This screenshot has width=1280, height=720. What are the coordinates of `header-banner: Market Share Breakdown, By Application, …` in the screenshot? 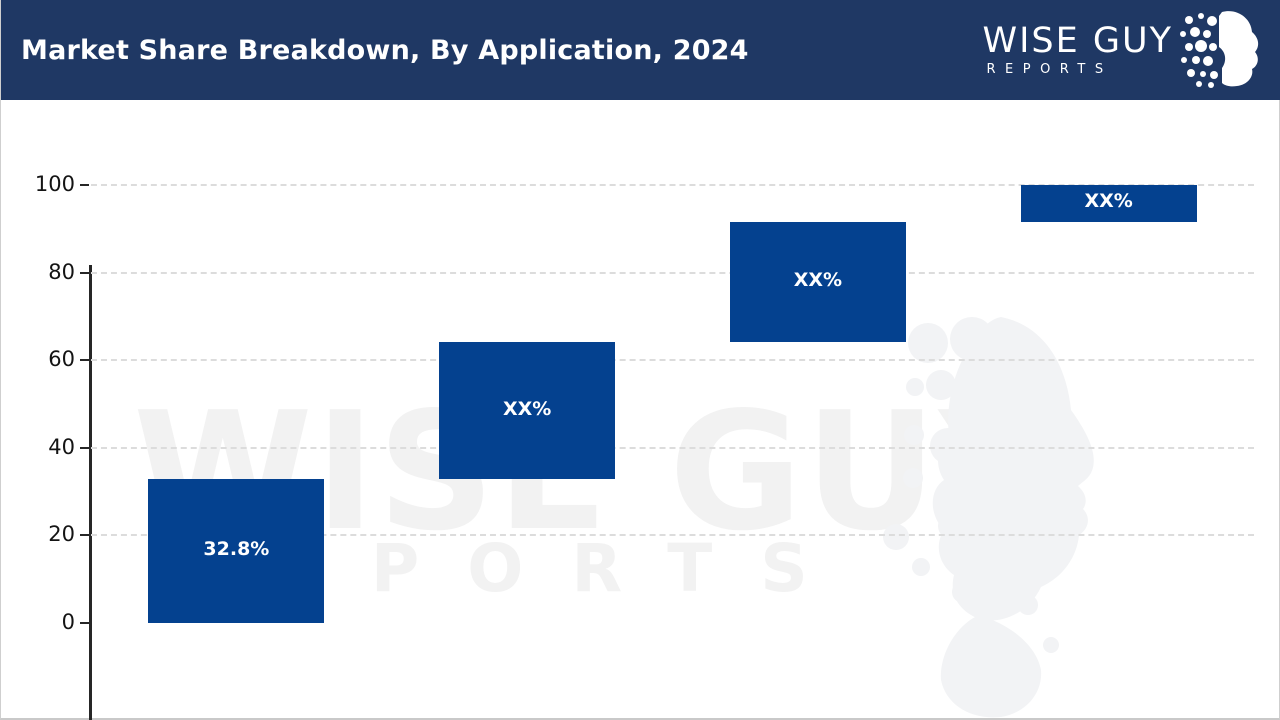 It's located at (640, 50).